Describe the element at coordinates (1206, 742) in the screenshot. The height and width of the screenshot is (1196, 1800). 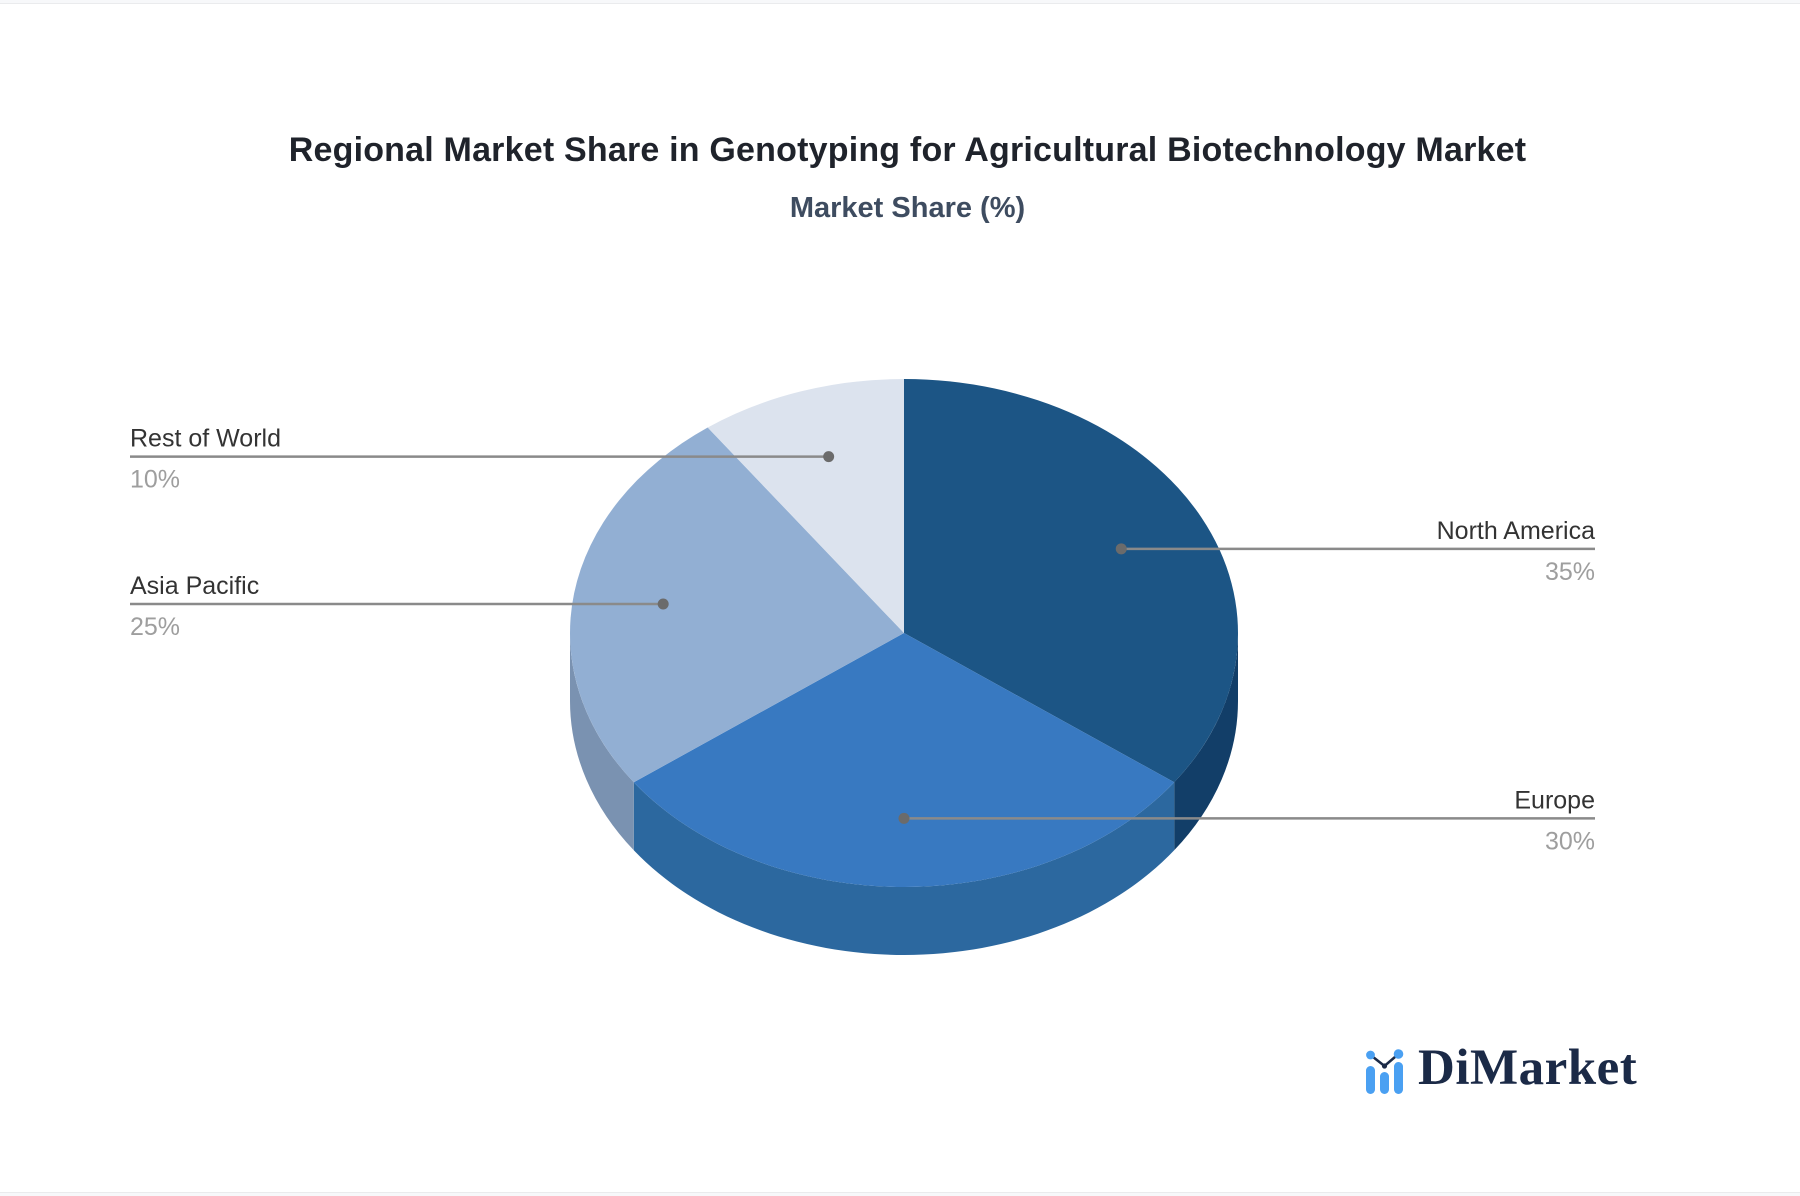
I see `pie-slice-side-north-america` at that location.